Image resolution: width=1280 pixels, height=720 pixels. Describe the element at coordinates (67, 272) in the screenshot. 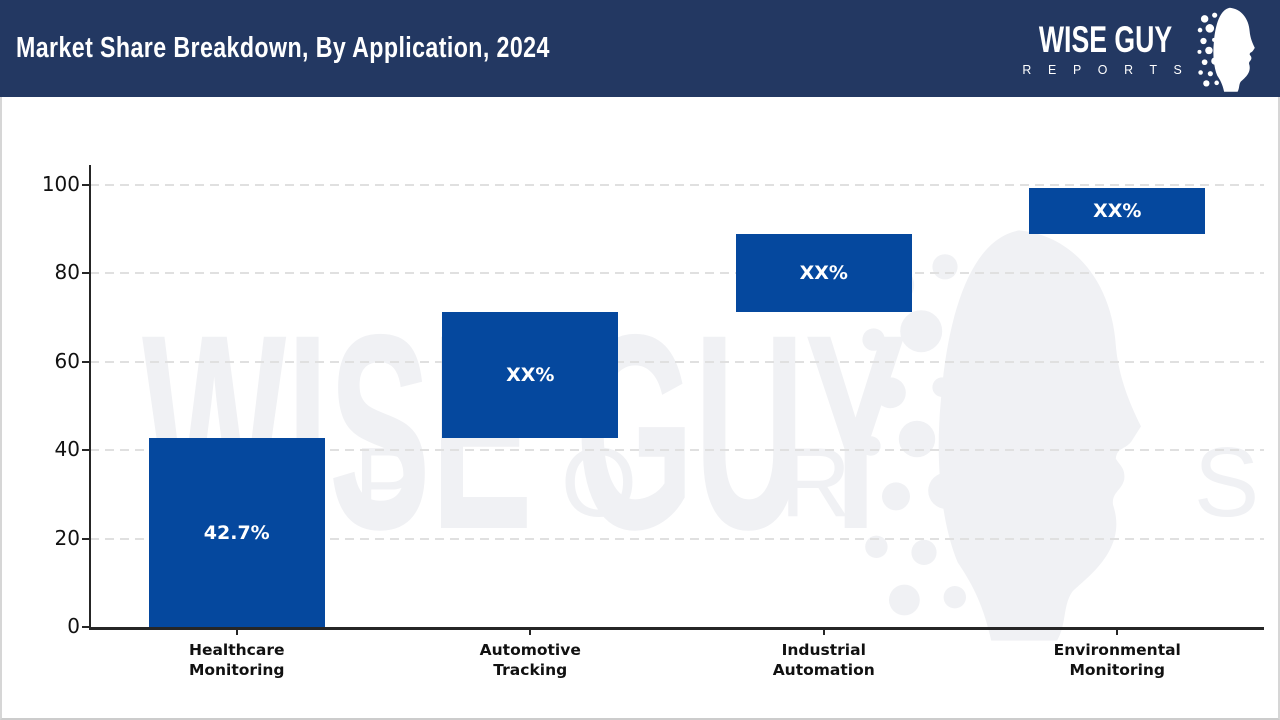

I see `y-tick-label-80: 80` at that location.